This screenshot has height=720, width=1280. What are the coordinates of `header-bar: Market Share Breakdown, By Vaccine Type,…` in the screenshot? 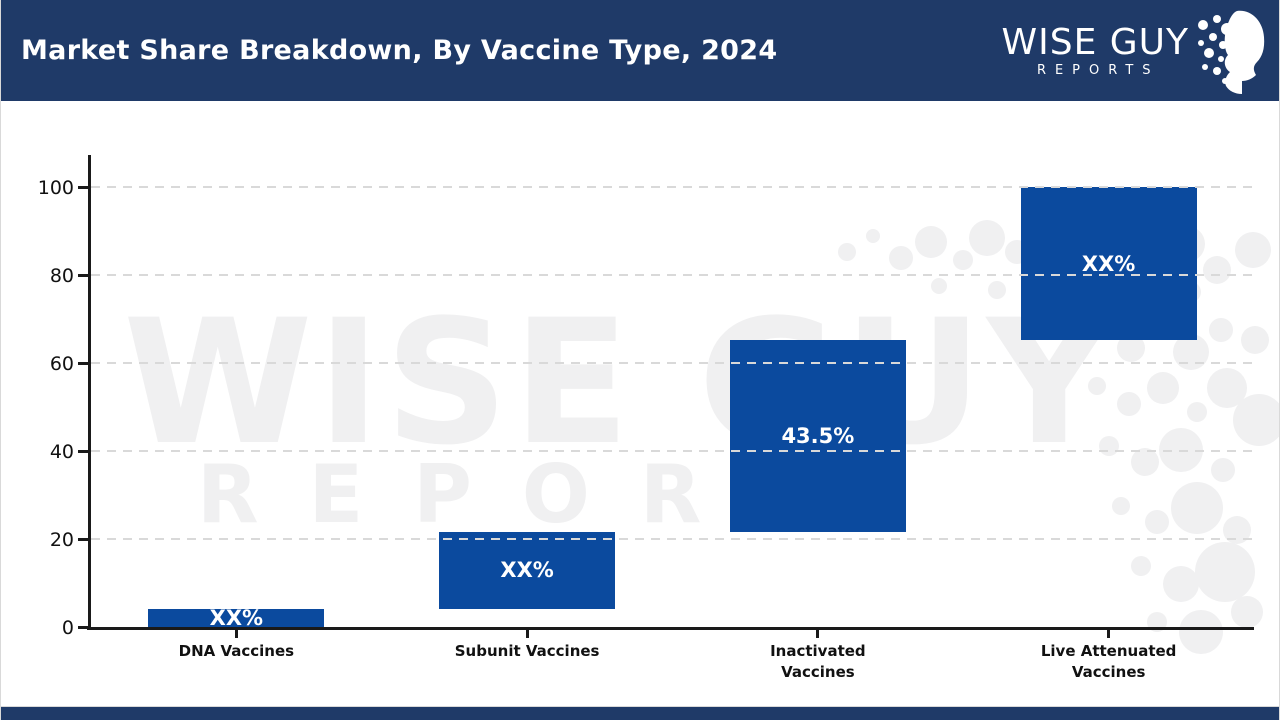 It's located at (640, 50).